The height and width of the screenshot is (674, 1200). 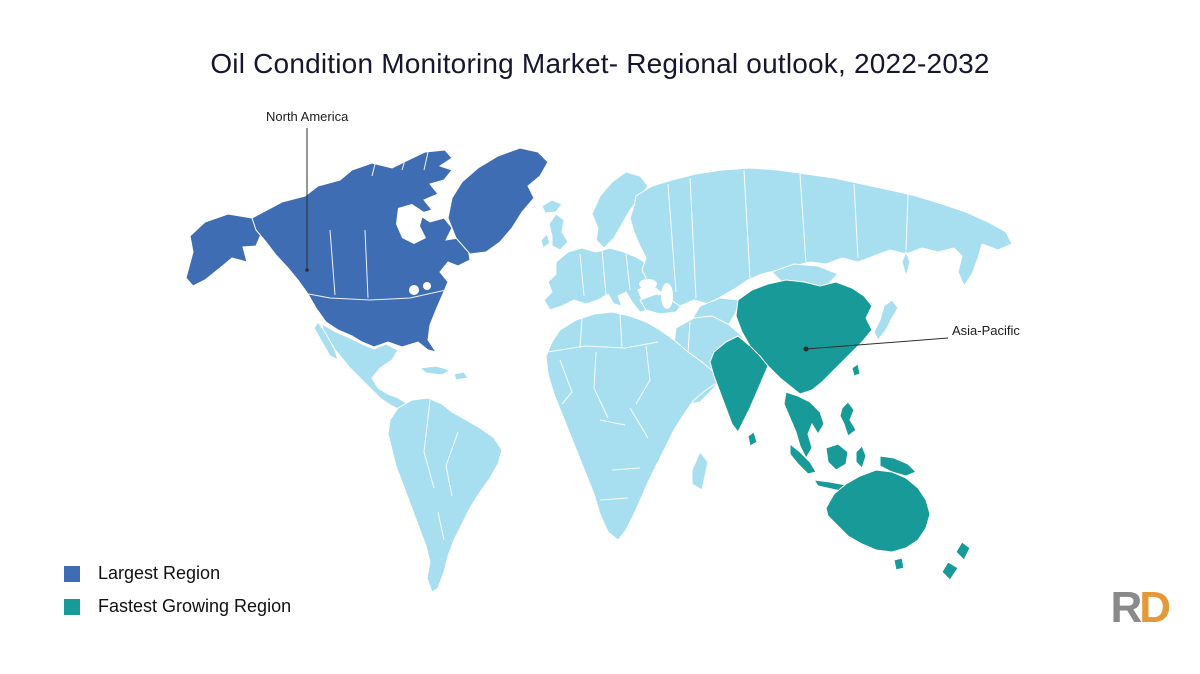 What do you see at coordinates (906, 264) in the screenshot?
I see `region-sakhalin` at bounding box center [906, 264].